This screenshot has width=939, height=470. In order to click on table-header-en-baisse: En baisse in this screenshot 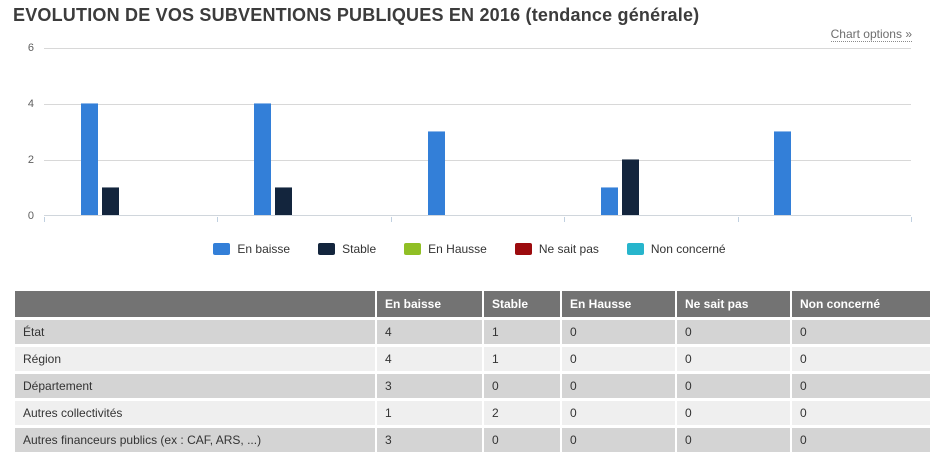, I will do `click(429, 304)`.